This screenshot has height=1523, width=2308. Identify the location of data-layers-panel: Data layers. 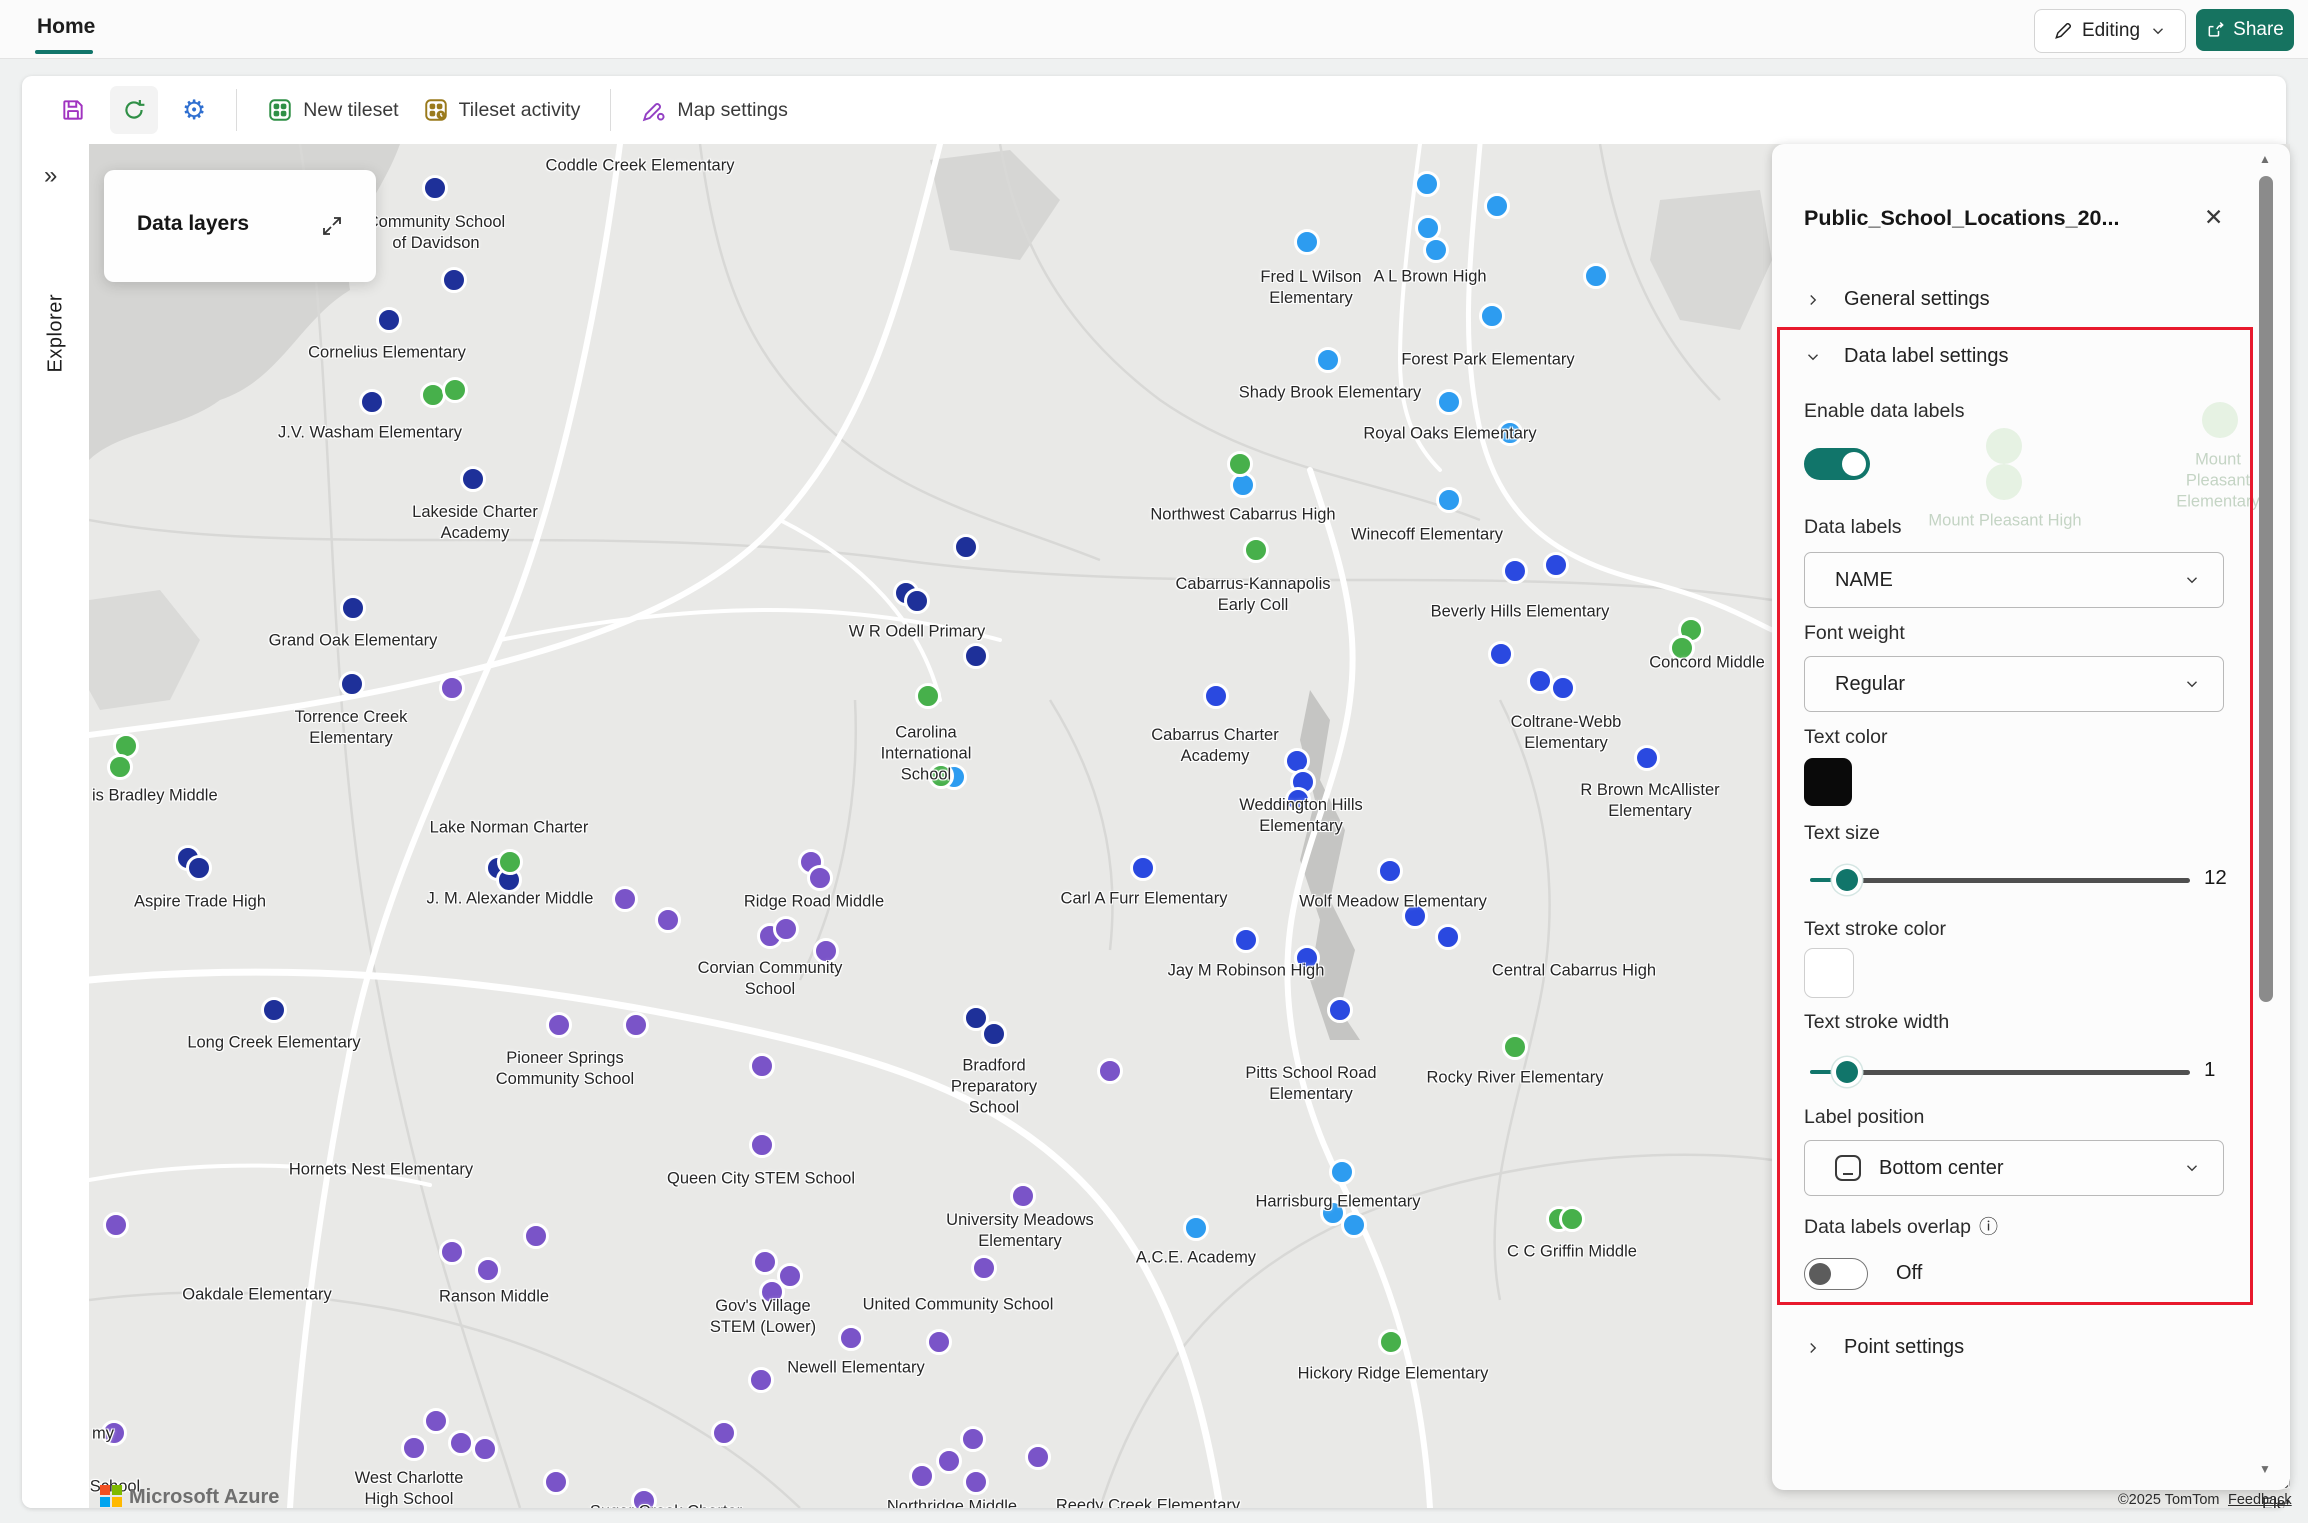
(240, 226).